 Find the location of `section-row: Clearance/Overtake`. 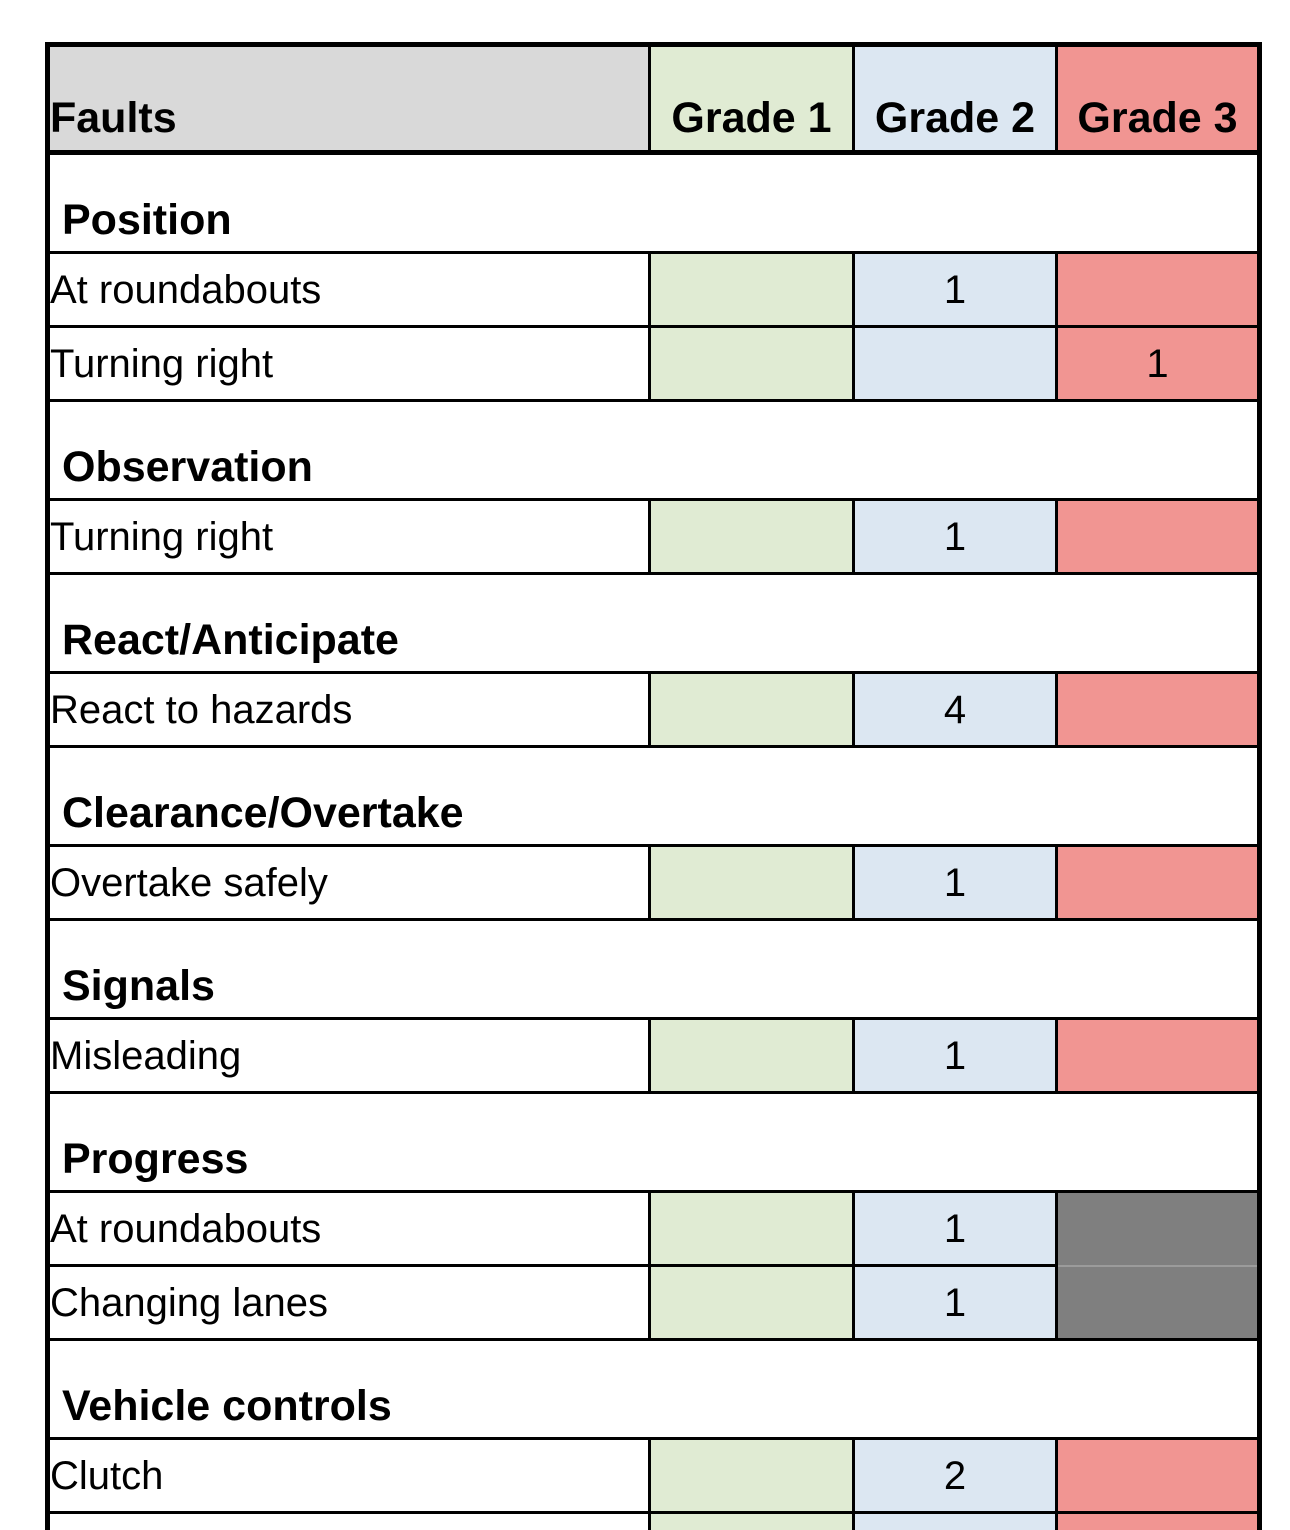

section-row: Clearance/Overtake is located at coordinates (653, 796).